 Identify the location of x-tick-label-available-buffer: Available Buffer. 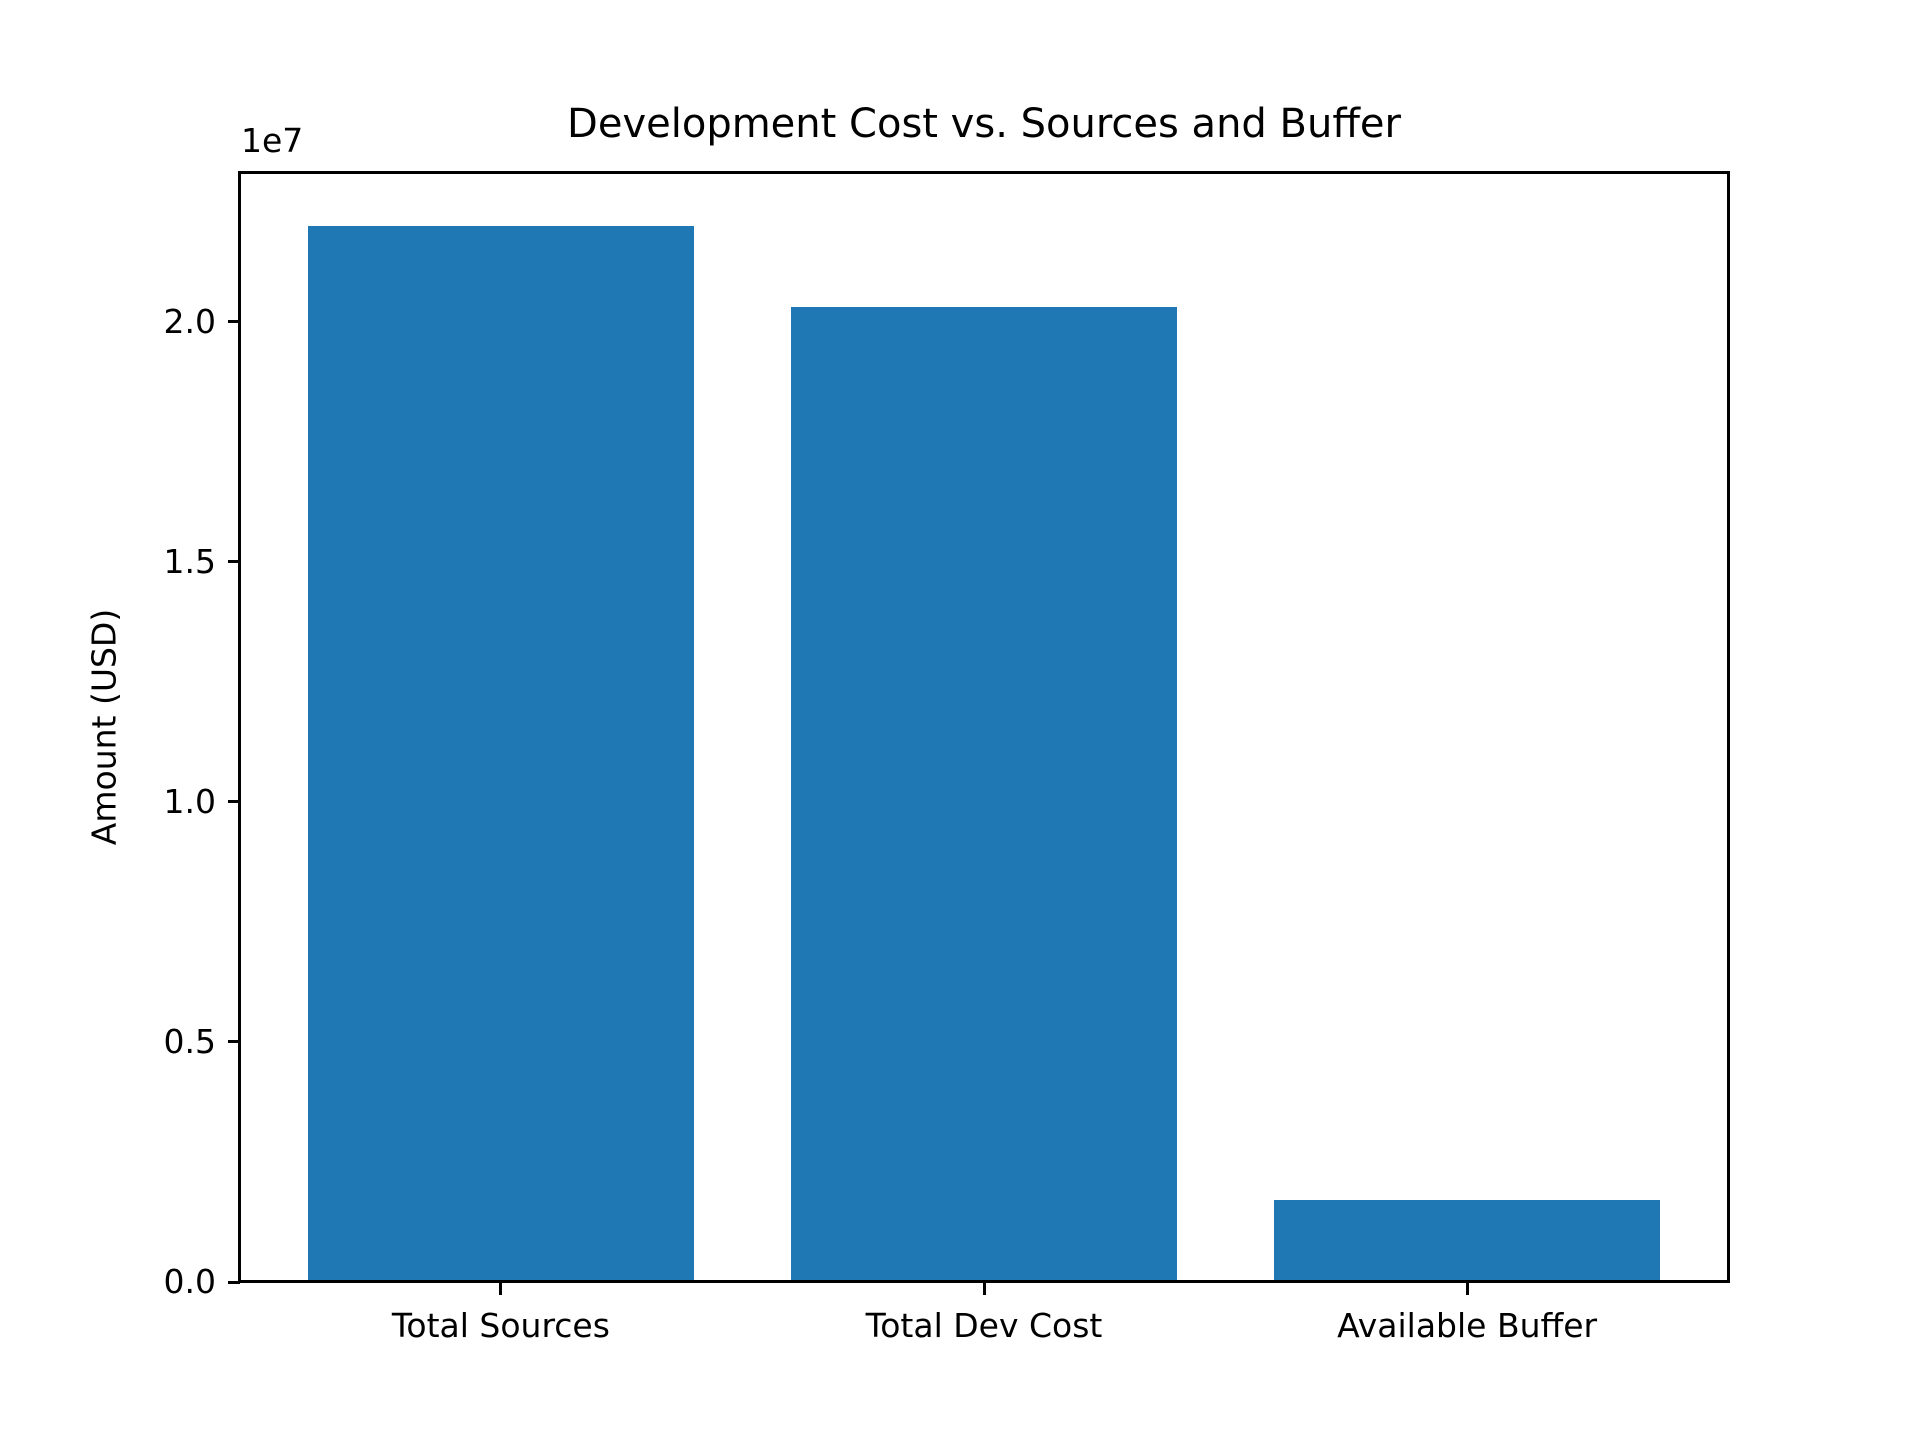
(1467, 1325).